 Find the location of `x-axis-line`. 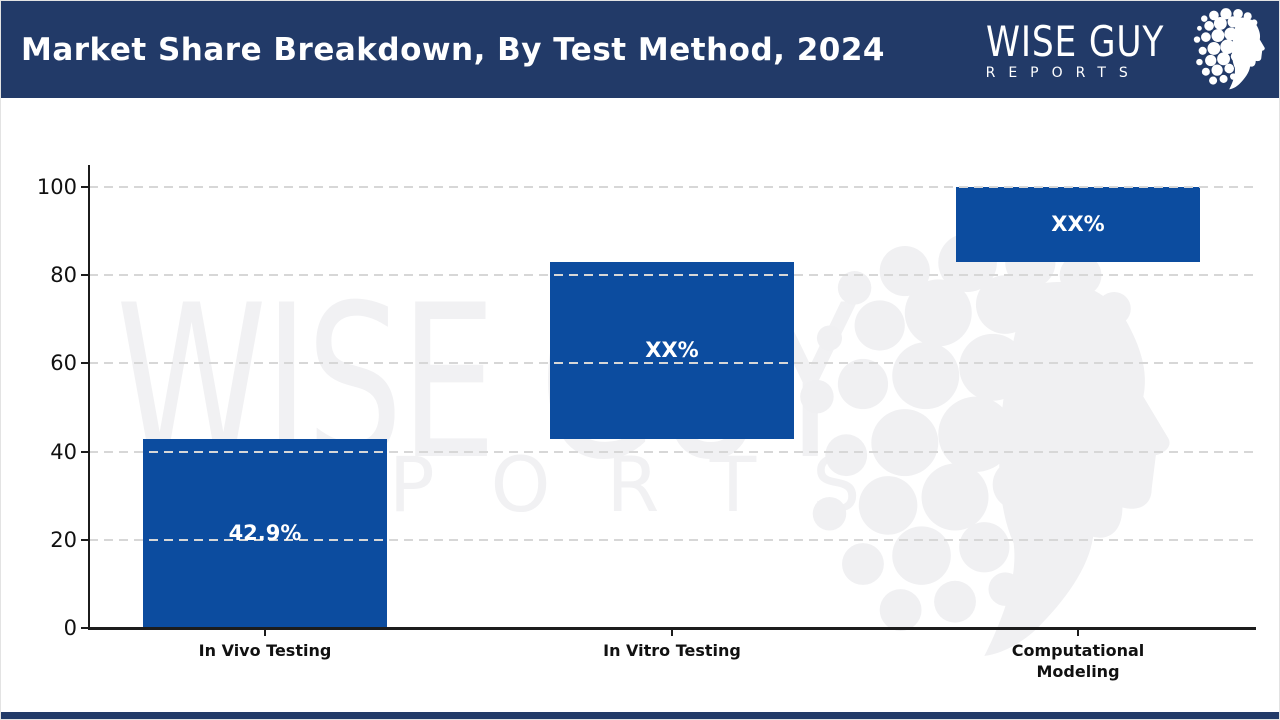

x-axis-line is located at coordinates (672, 628).